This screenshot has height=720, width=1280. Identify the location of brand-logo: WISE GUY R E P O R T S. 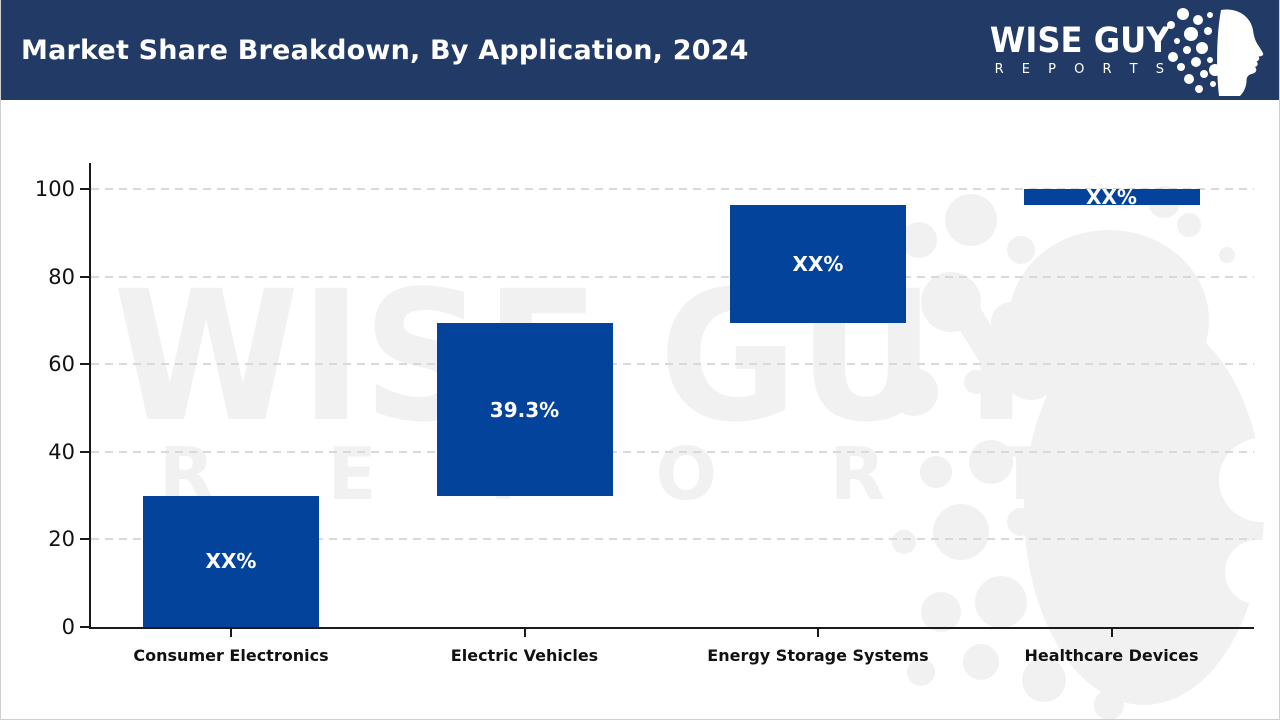
(1130, 50).